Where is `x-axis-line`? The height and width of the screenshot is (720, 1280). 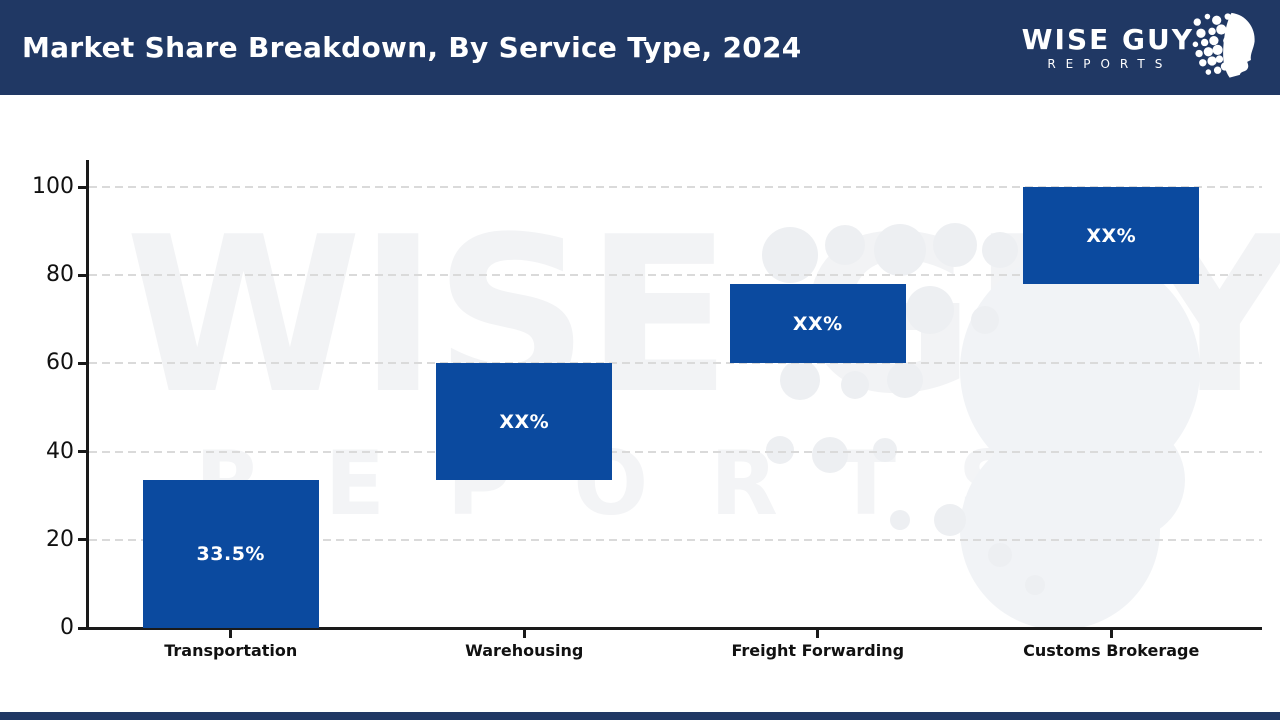 x-axis-line is located at coordinates (674, 628).